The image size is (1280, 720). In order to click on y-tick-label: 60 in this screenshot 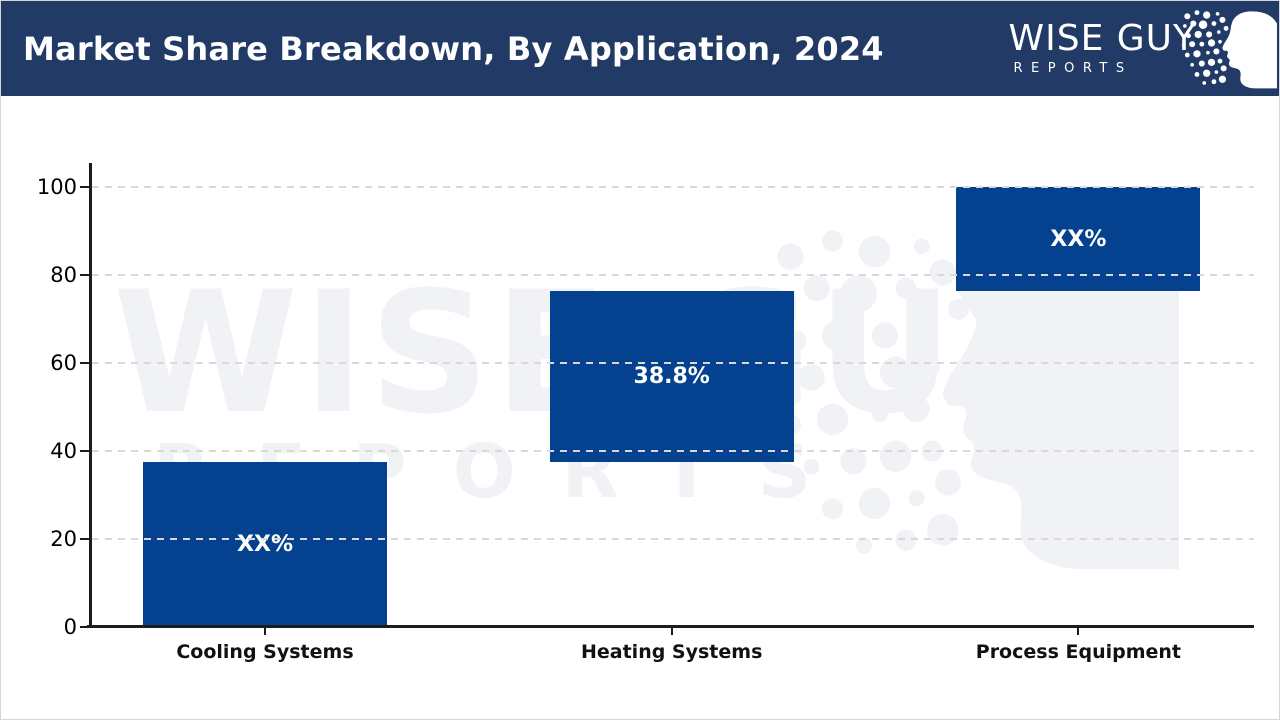, I will do `click(63, 363)`.